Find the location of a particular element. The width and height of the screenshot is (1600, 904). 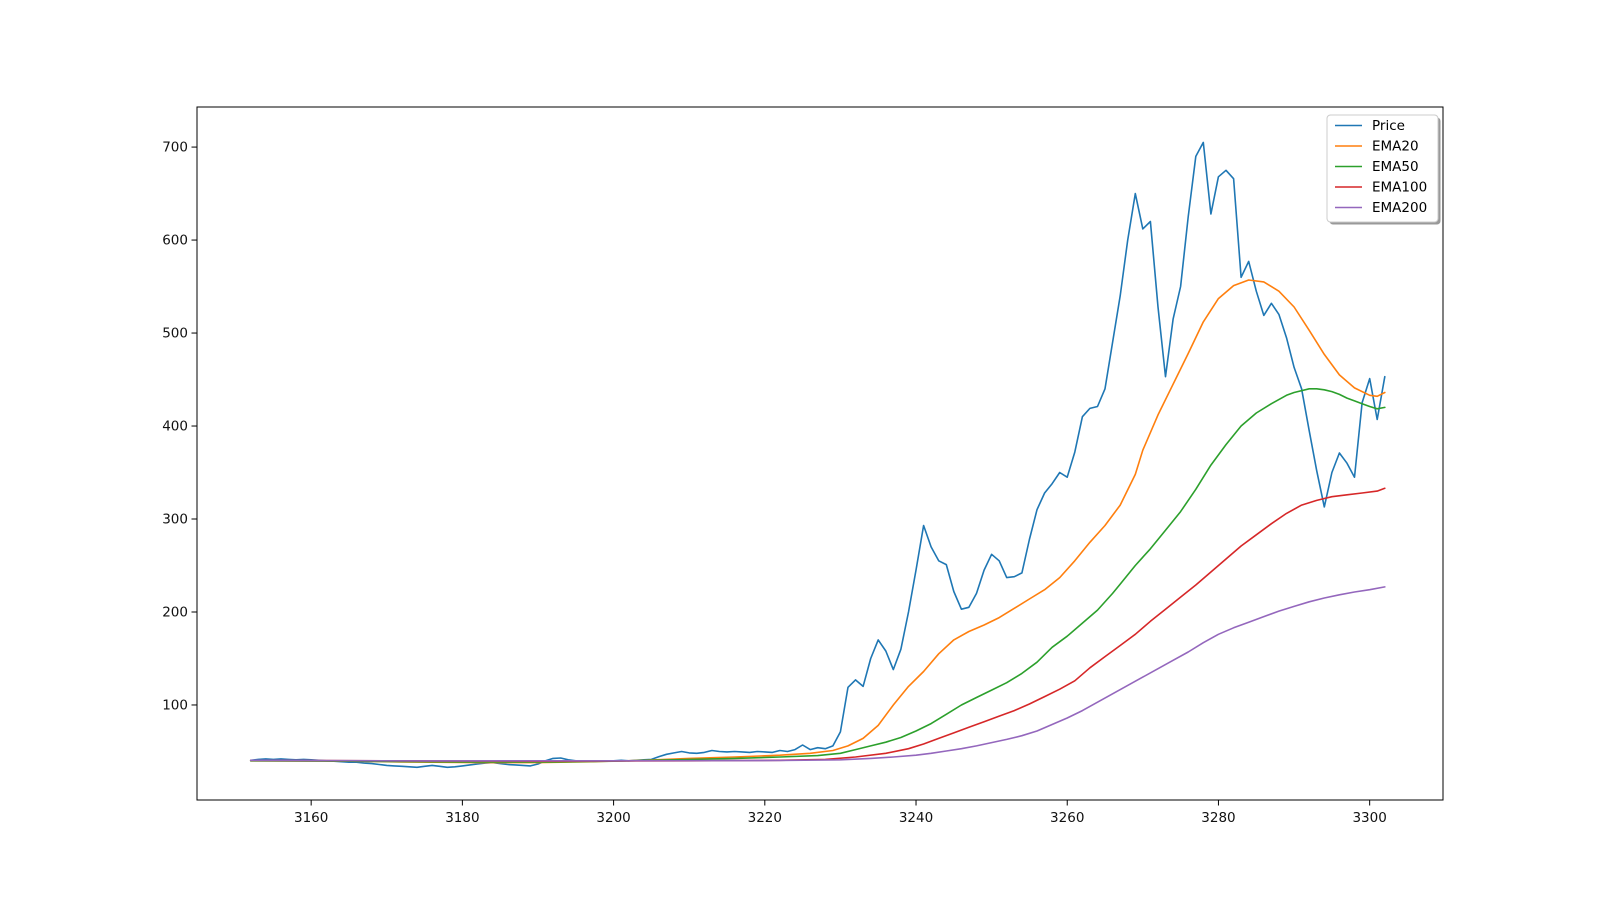

legend-label-ema100: EMA100 is located at coordinates (1399, 188).